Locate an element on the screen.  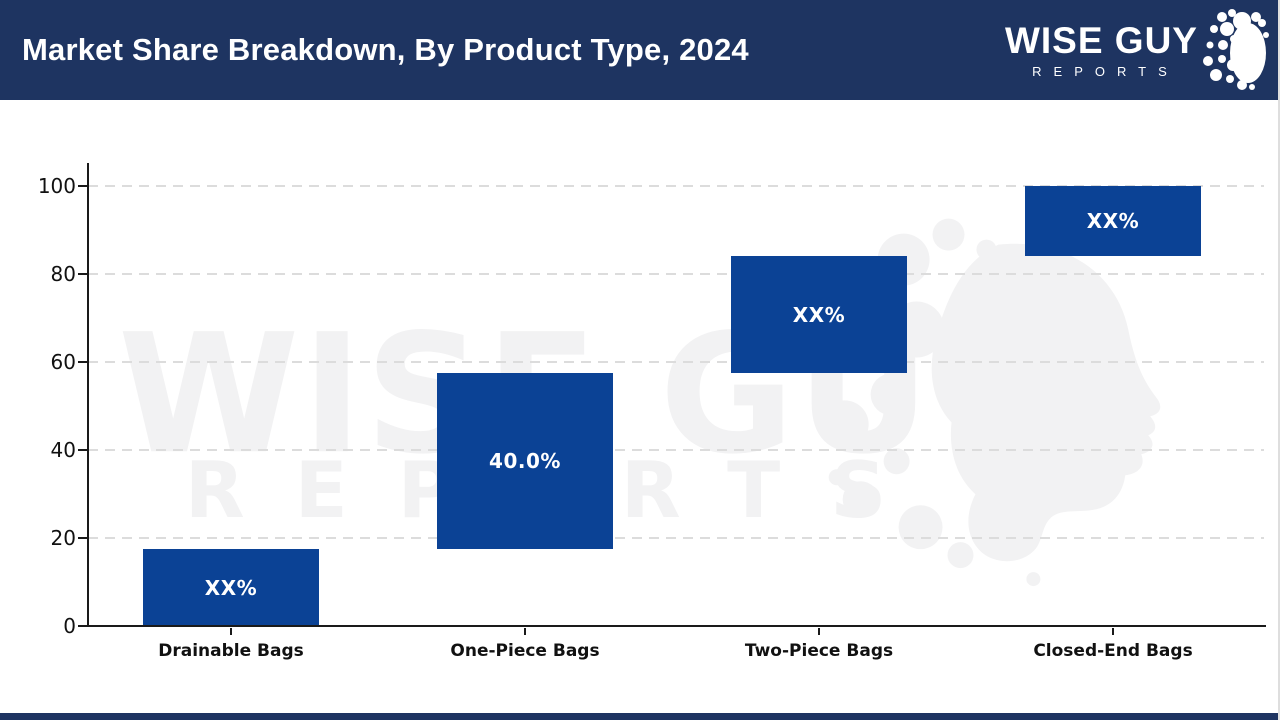
bar-drainable-bags: XX% is located at coordinates (231, 587).